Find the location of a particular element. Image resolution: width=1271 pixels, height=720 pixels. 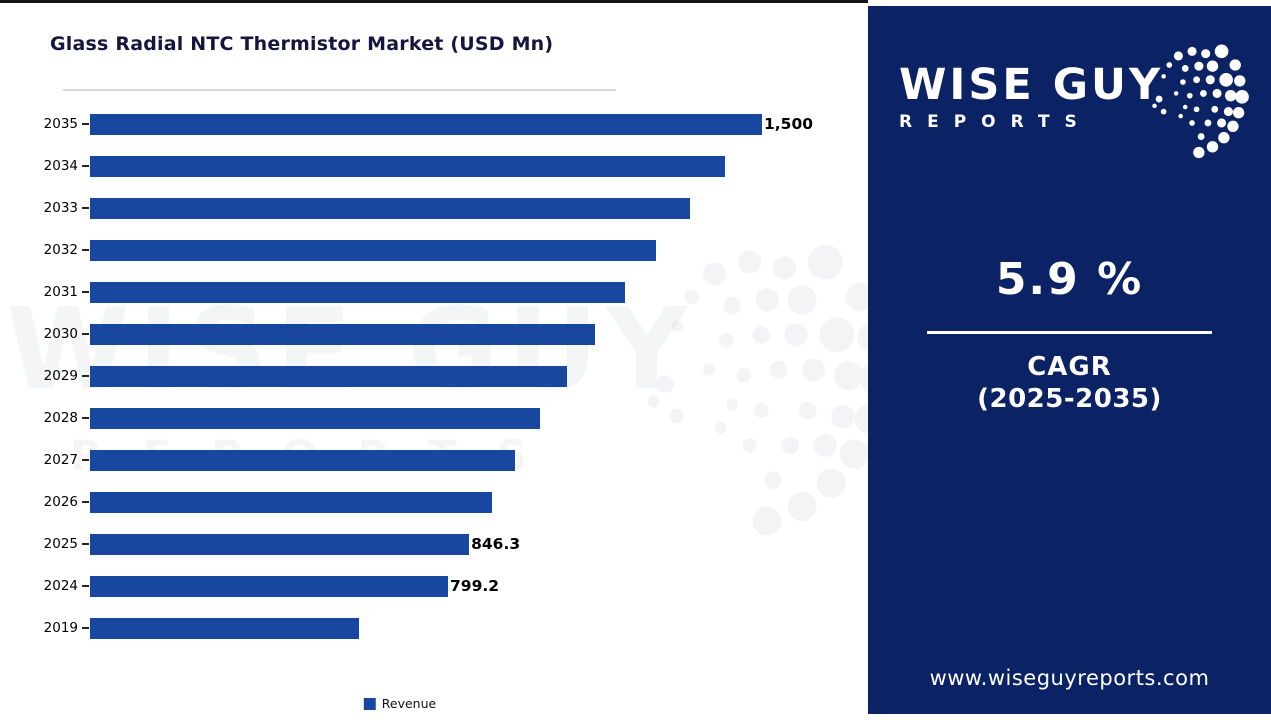

y-axis-tick-label: 2025 is located at coordinates (60, 544).